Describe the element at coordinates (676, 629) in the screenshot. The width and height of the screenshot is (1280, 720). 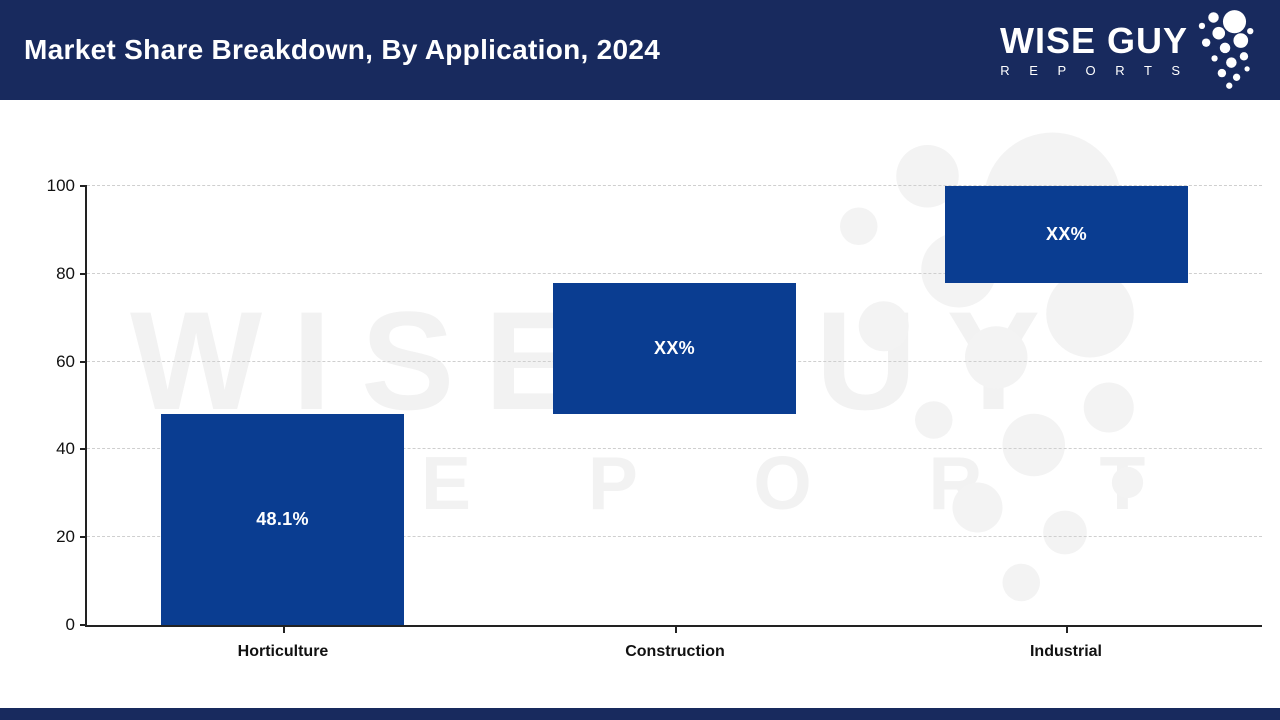
I see `x-tick-mark-construction` at that location.